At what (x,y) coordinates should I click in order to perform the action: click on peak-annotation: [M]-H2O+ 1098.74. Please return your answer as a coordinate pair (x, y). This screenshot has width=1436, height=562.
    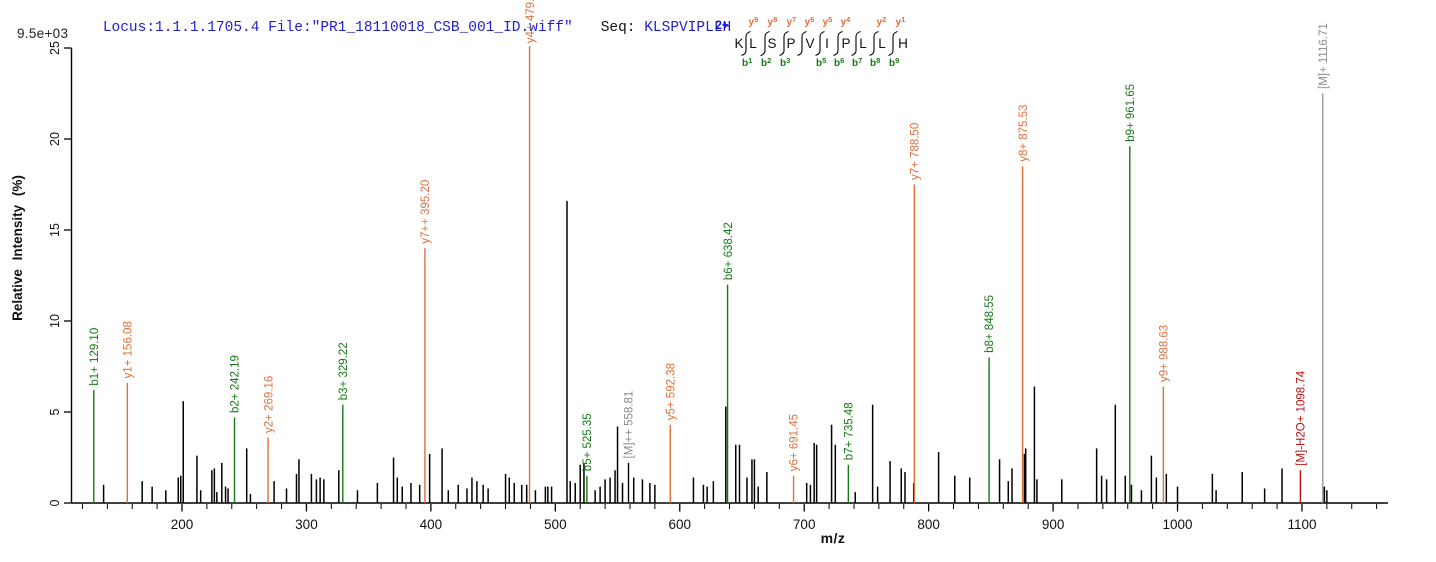
    Looking at the image, I should click on (1302, 418).